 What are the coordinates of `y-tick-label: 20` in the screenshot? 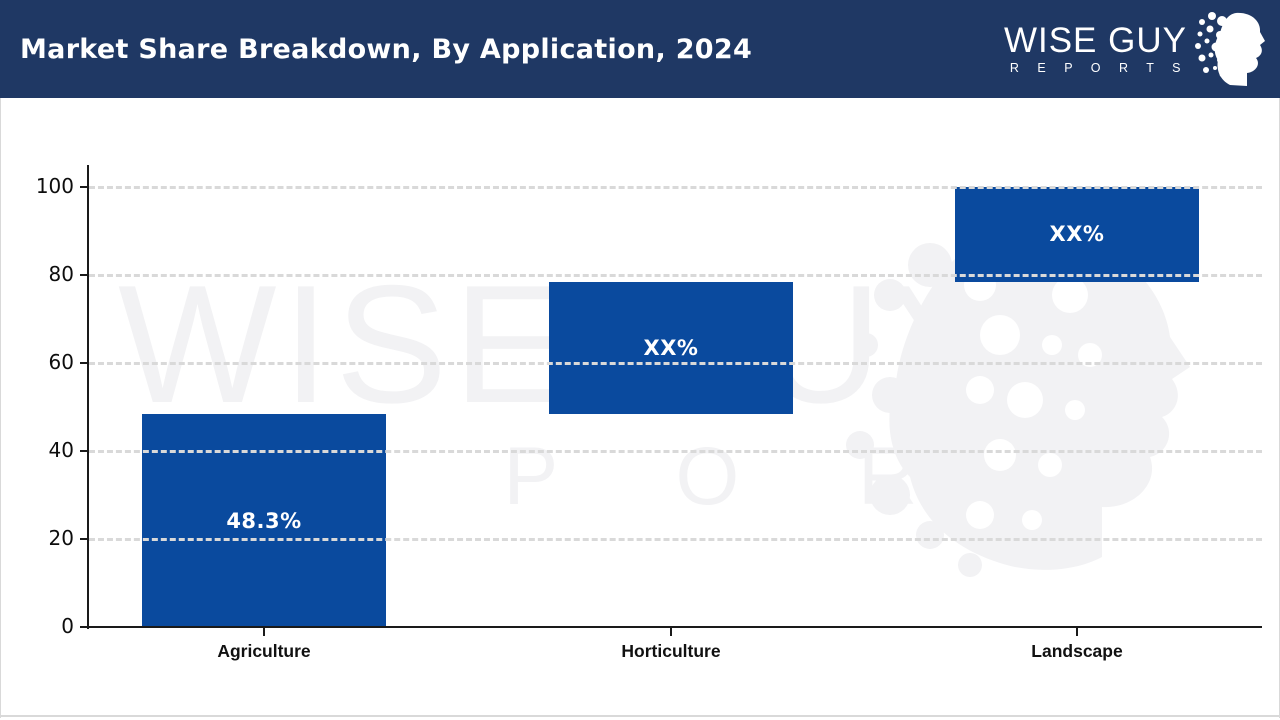 It's located at (61, 538).